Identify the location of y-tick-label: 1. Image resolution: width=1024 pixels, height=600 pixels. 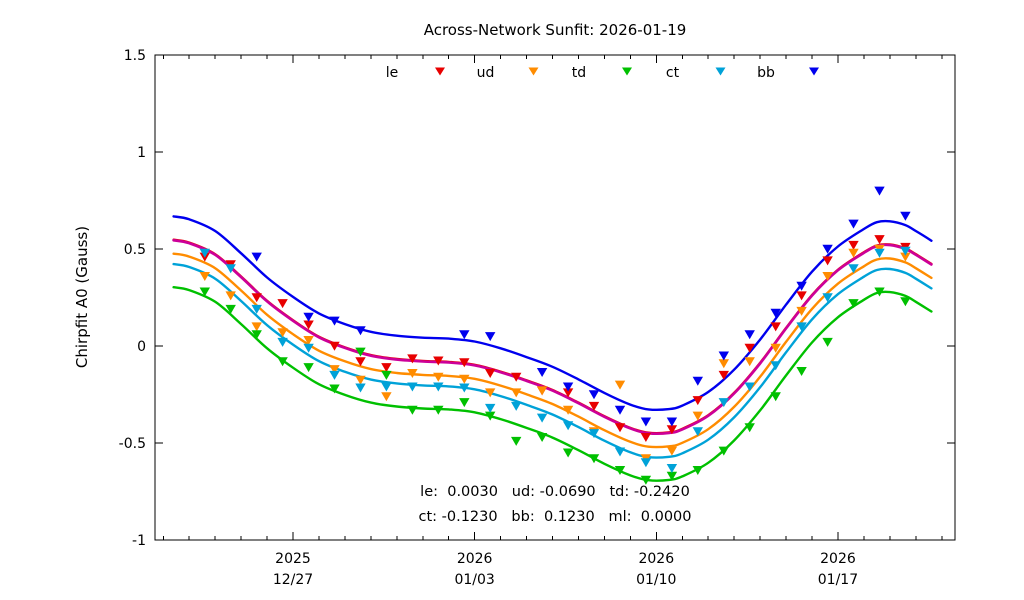
(141, 153).